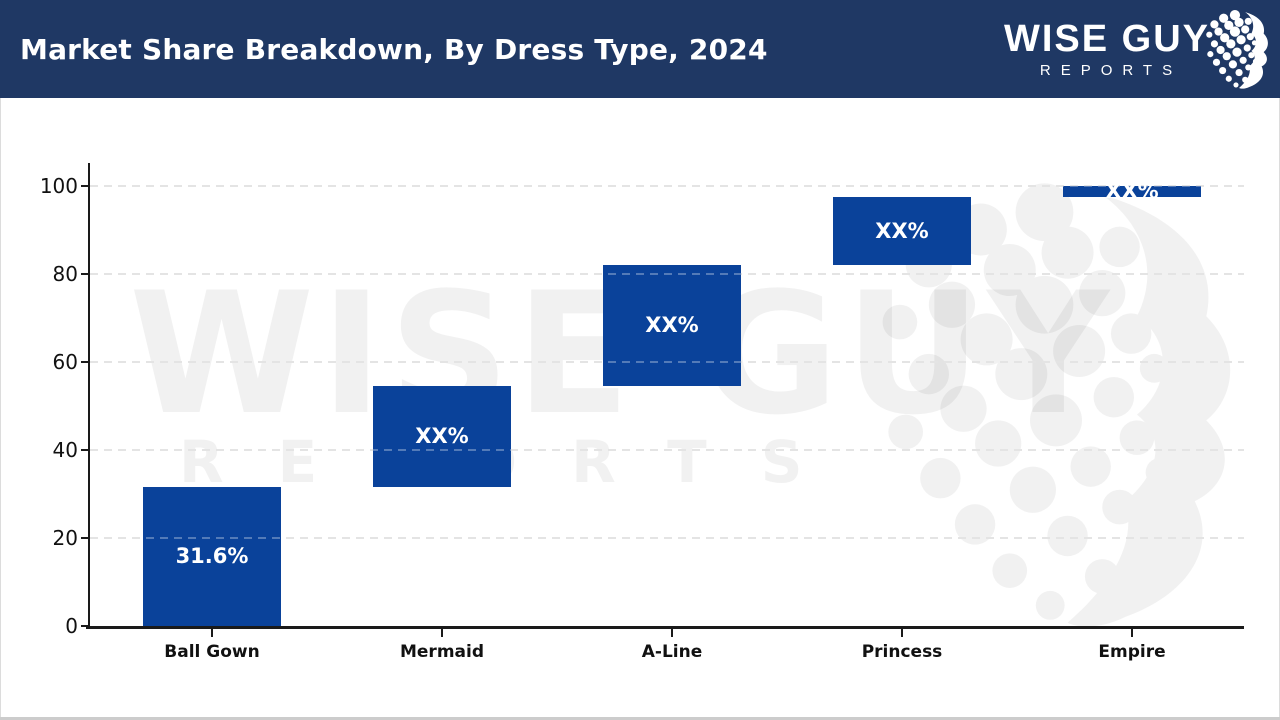 This screenshot has height=720, width=1280. What do you see at coordinates (89, 396) in the screenshot?
I see `y-axis-line` at bounding box center [89, 396].